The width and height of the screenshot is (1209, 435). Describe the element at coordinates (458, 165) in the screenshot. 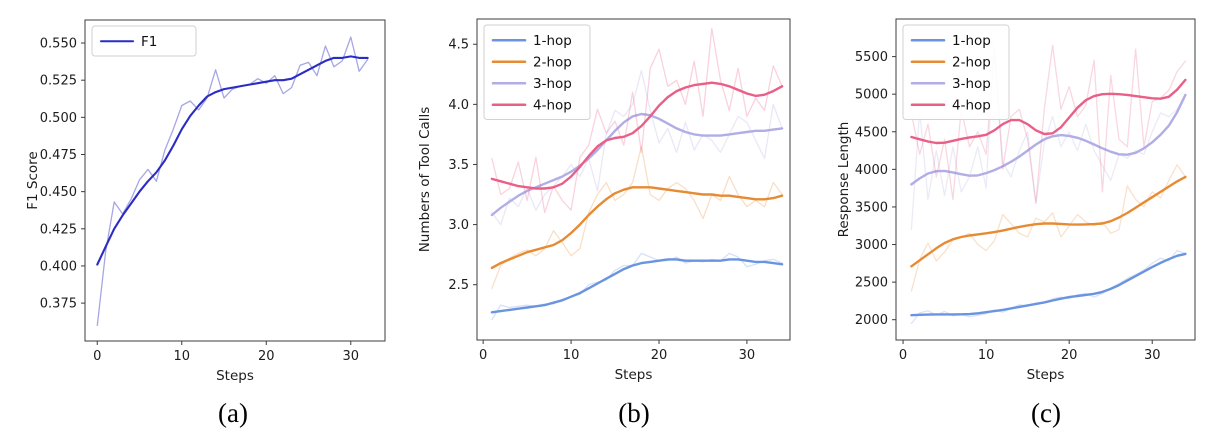

I see `y-tick-label: 3.5` at that location.